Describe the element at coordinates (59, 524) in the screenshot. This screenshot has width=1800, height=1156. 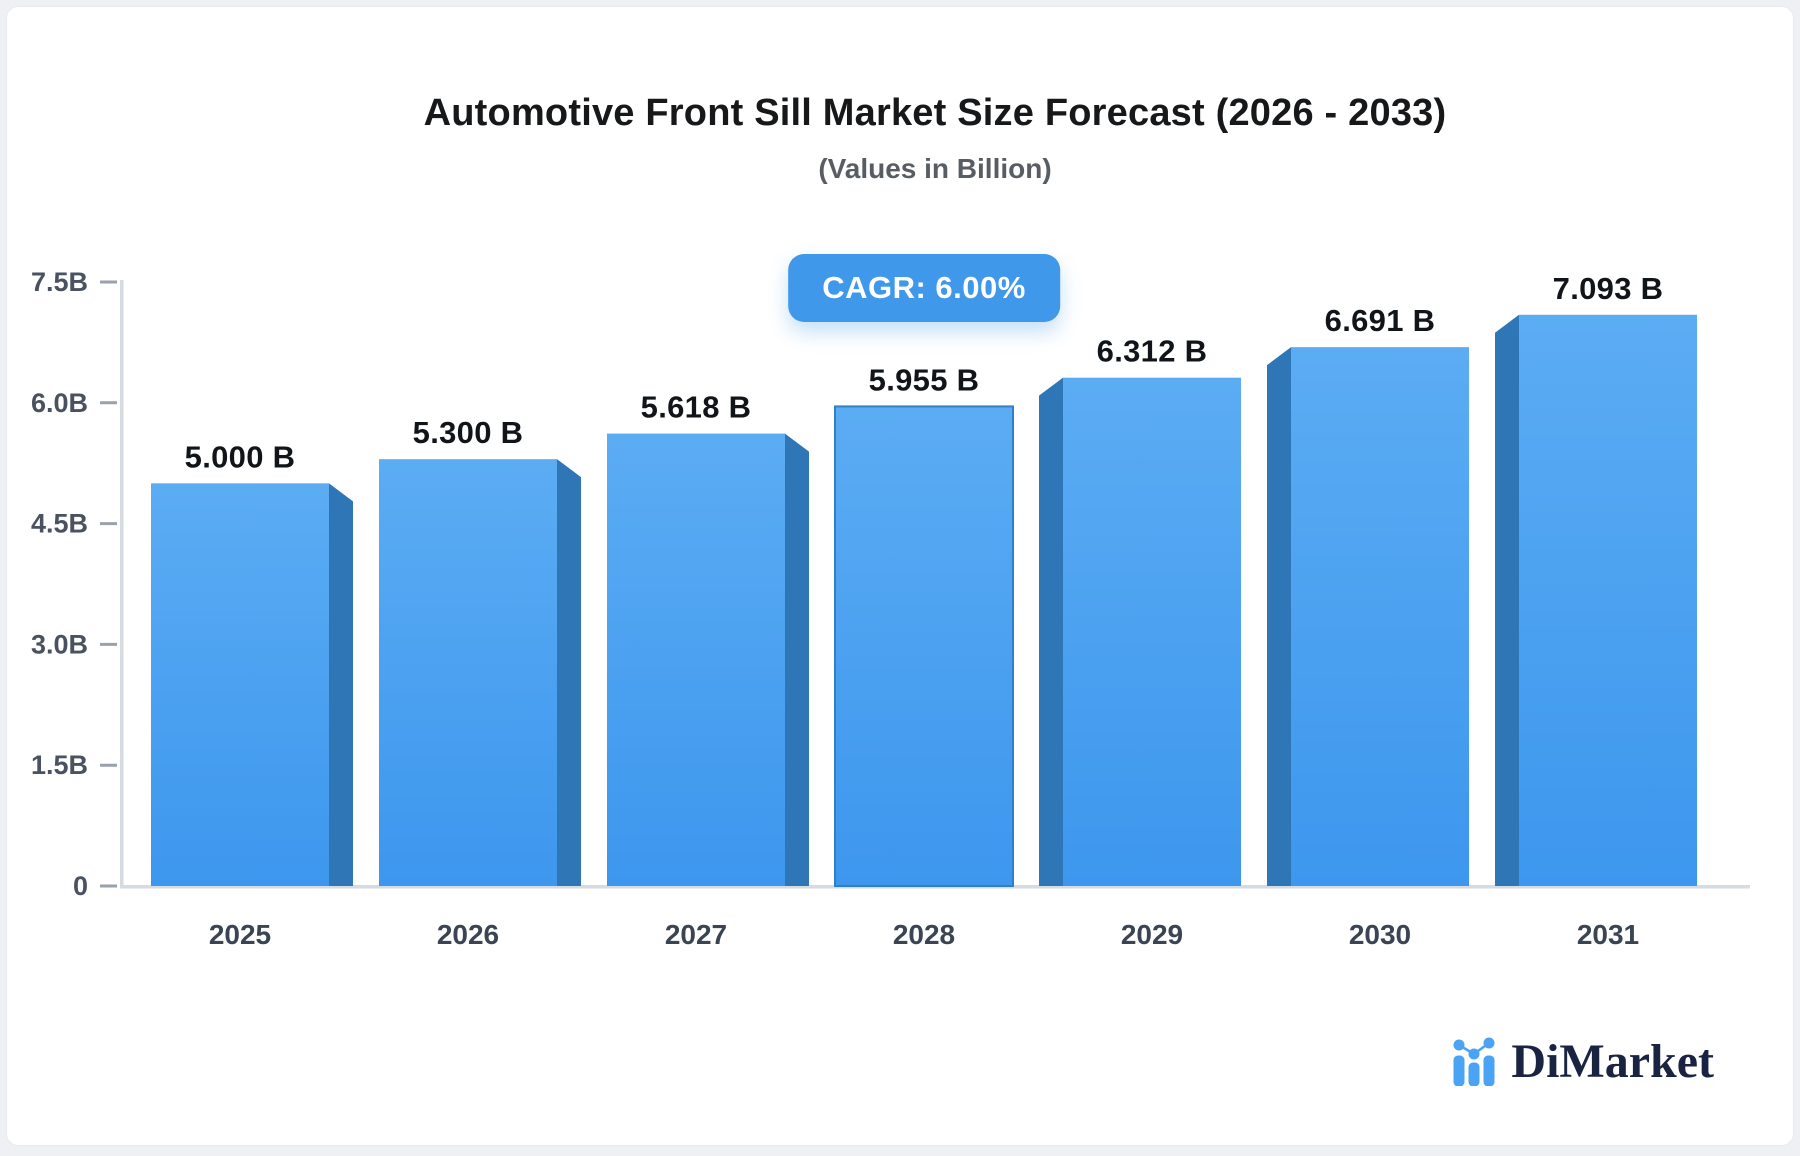
I see `y-tick-label: 4.5B` at that location.